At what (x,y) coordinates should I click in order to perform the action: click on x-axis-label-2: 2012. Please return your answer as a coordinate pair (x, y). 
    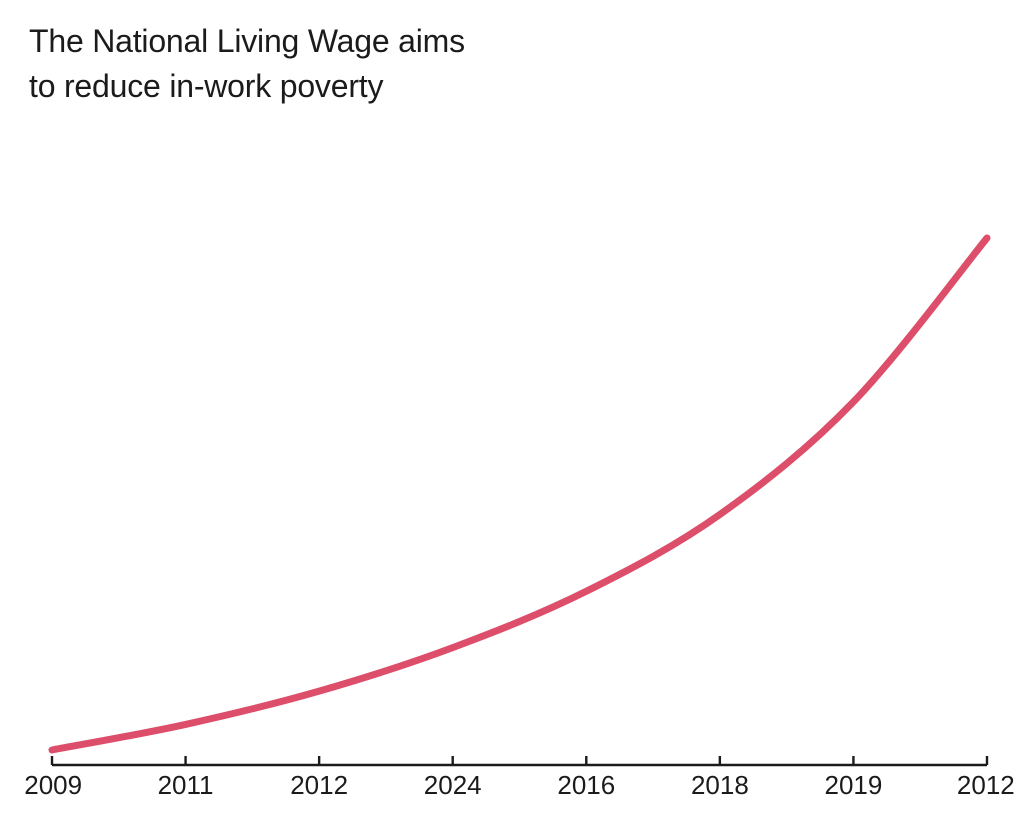
    Looking at the image, I should click on (319, 785).